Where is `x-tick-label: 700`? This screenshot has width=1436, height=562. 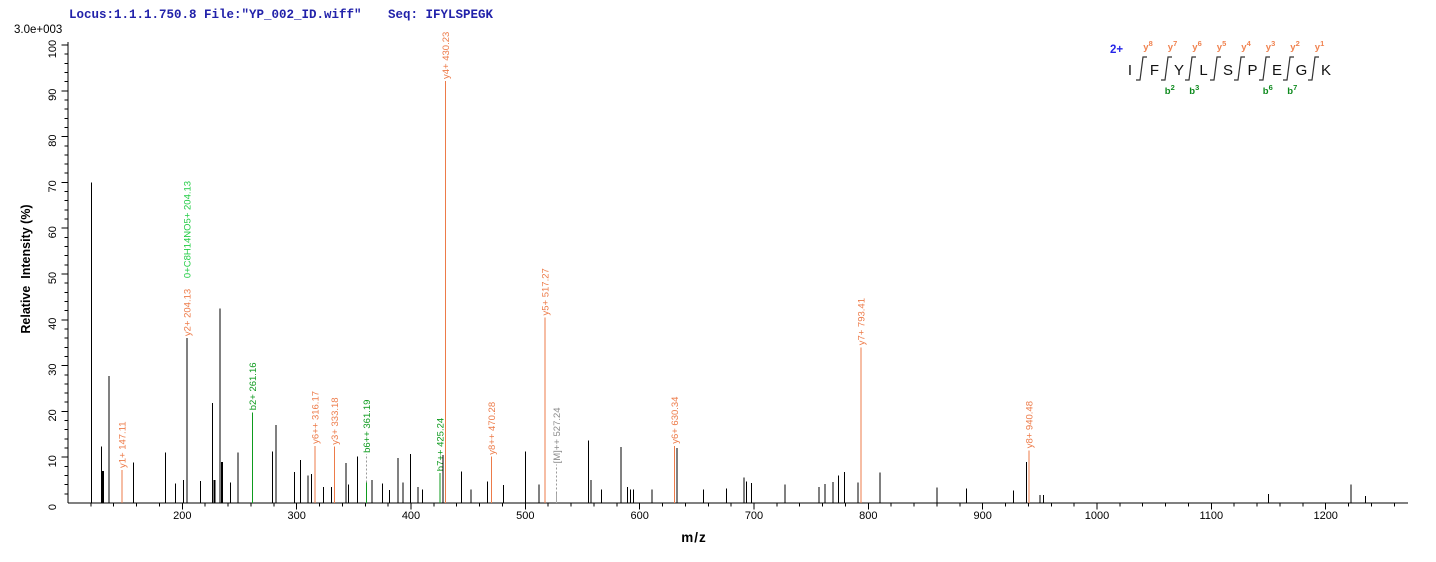
x-tick-label: 700 is located at coordinates (754, 516).